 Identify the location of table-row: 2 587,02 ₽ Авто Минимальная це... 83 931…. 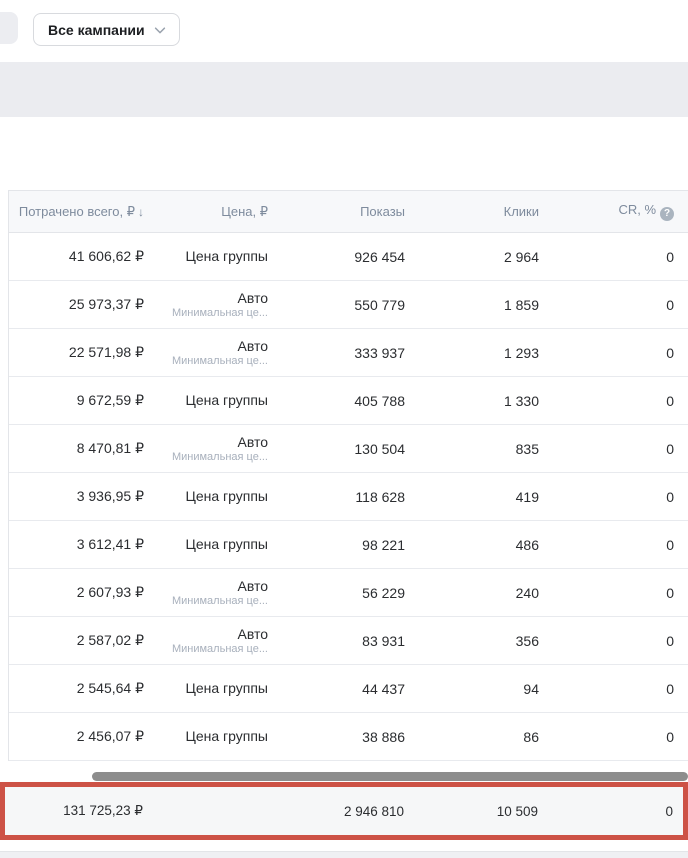
(348, 641).